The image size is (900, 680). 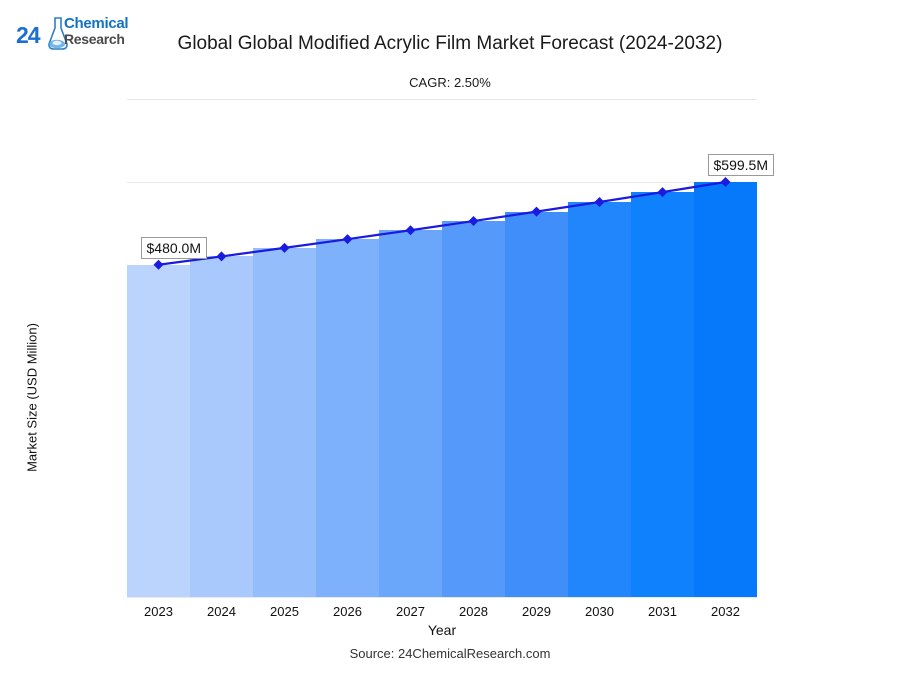 What do you see at coordinates (599, 399) in the screenshot?
I see `bar-2030` at bounding box center [599, 399].